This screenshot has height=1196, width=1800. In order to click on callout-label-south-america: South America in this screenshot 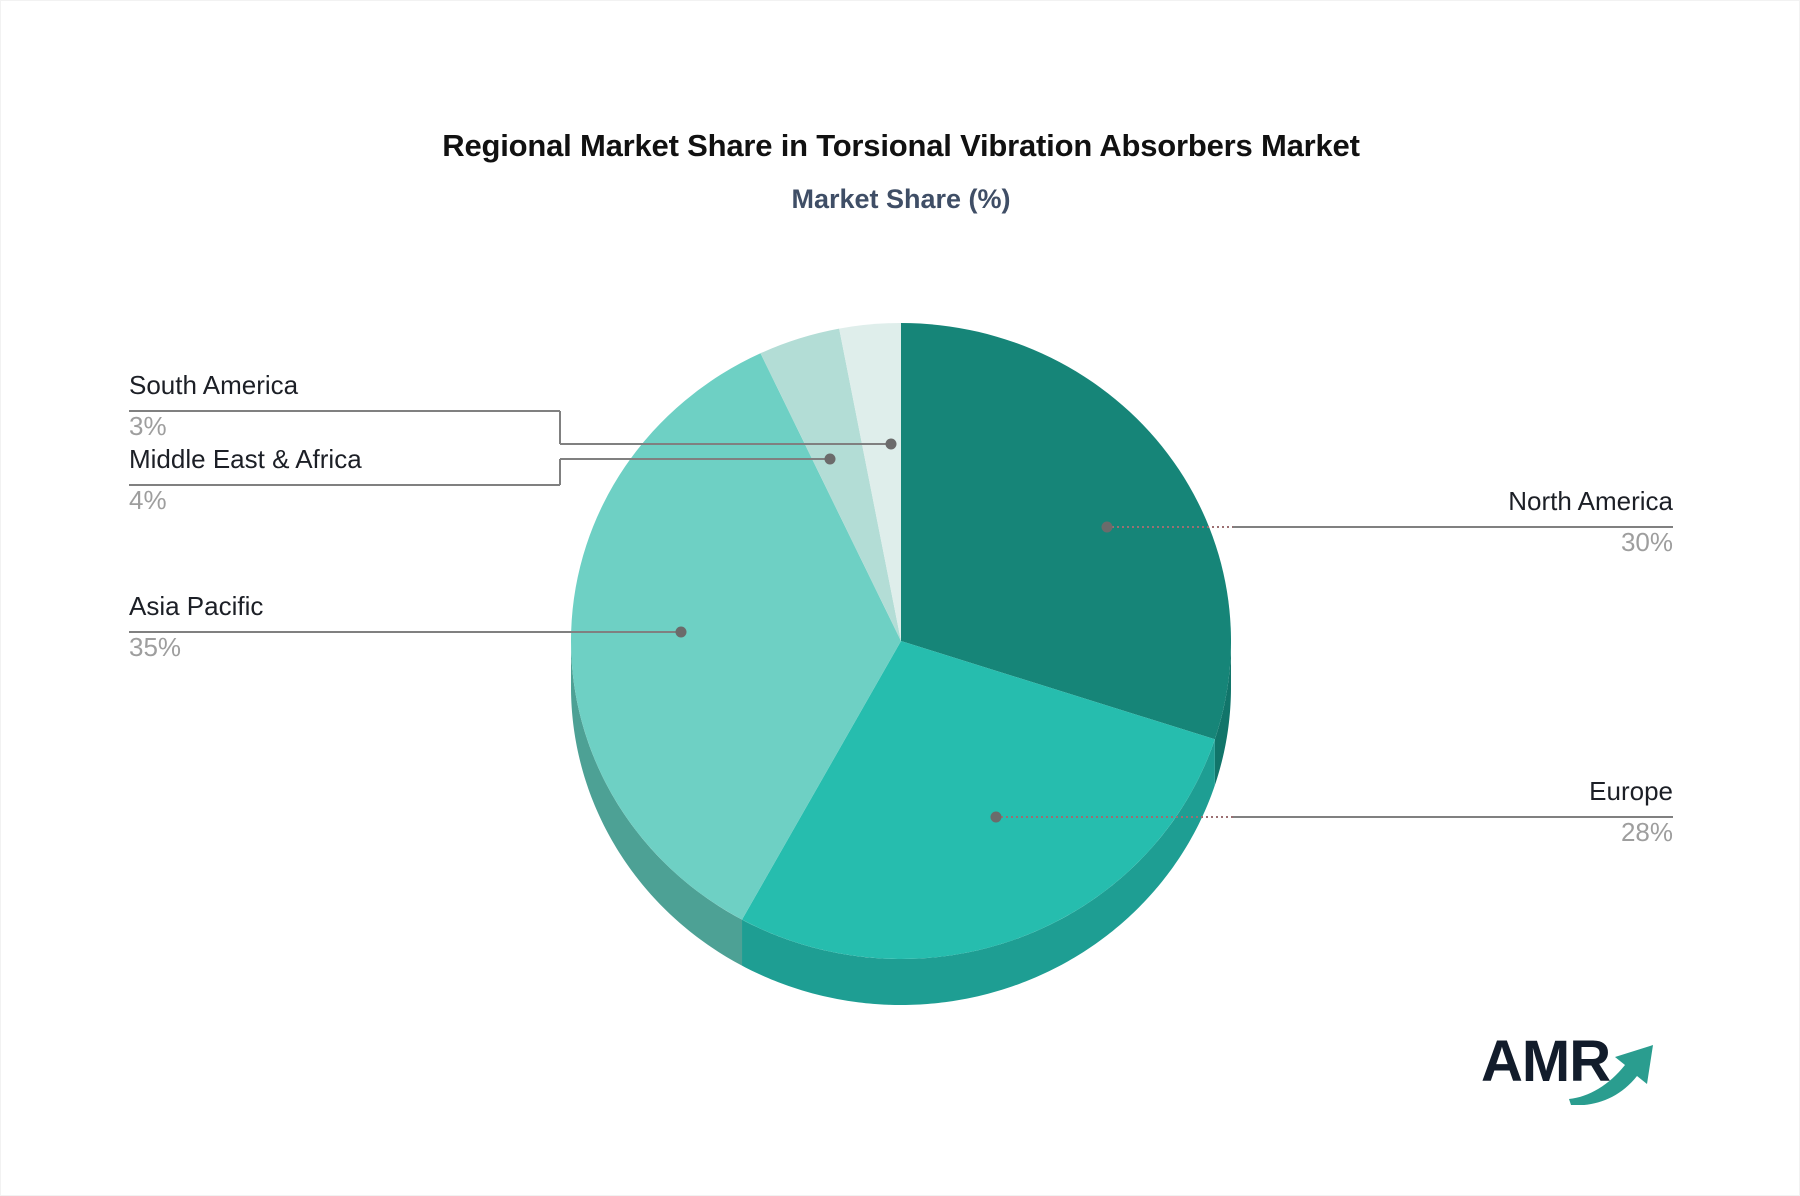, I will do `click(214, 385)`.